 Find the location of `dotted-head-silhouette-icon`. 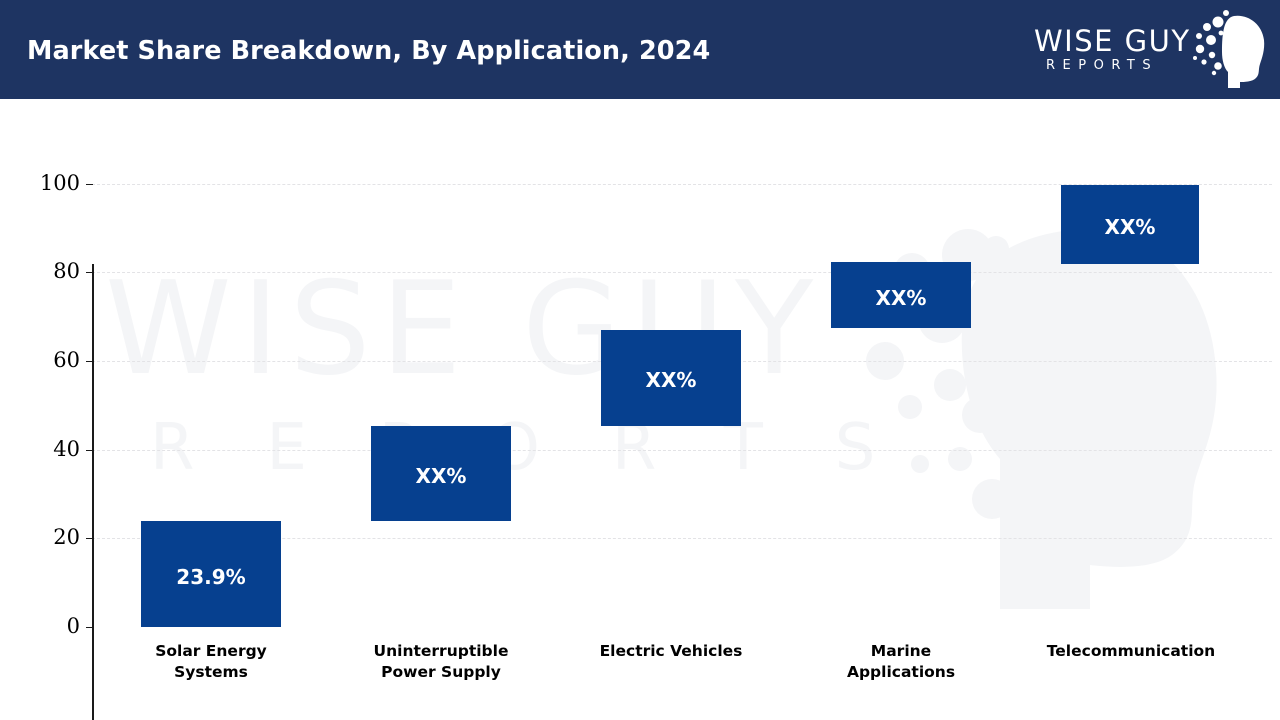

dotted-head-silhouette-icon is located at coordinates (1229, 49).